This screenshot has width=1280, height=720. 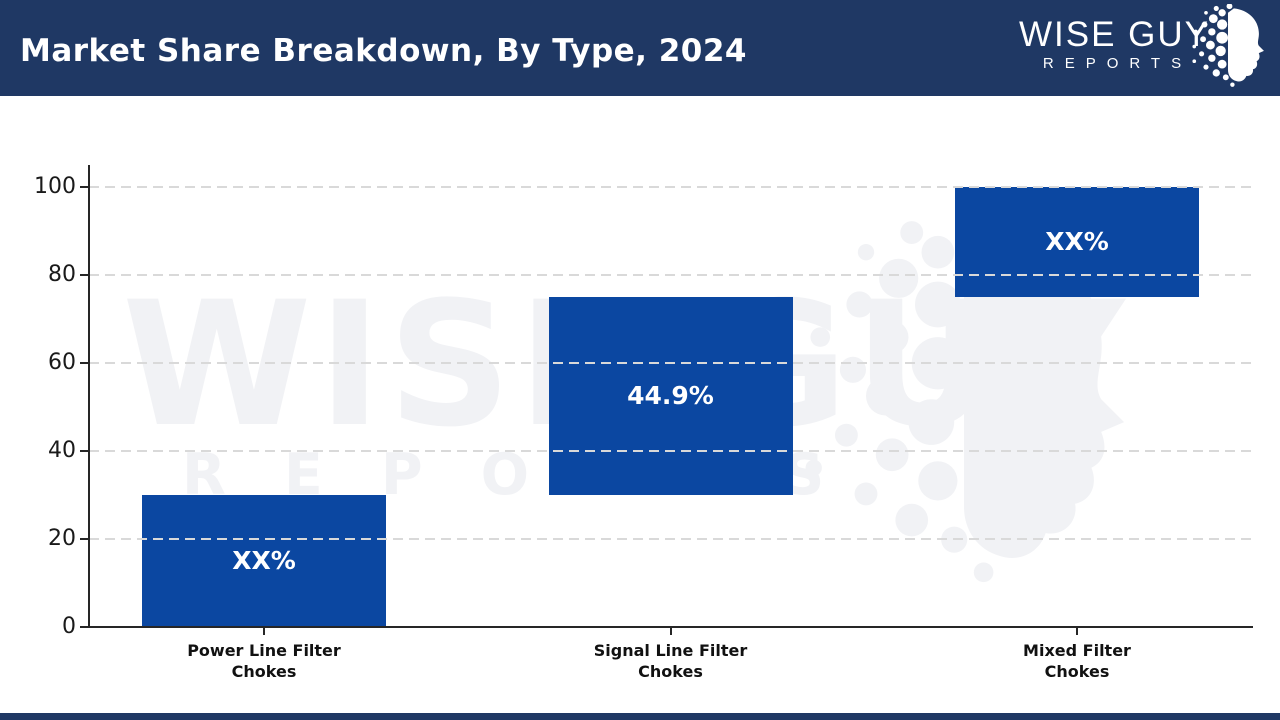 I want to click on footer-strip, so click(x=640, y=716).